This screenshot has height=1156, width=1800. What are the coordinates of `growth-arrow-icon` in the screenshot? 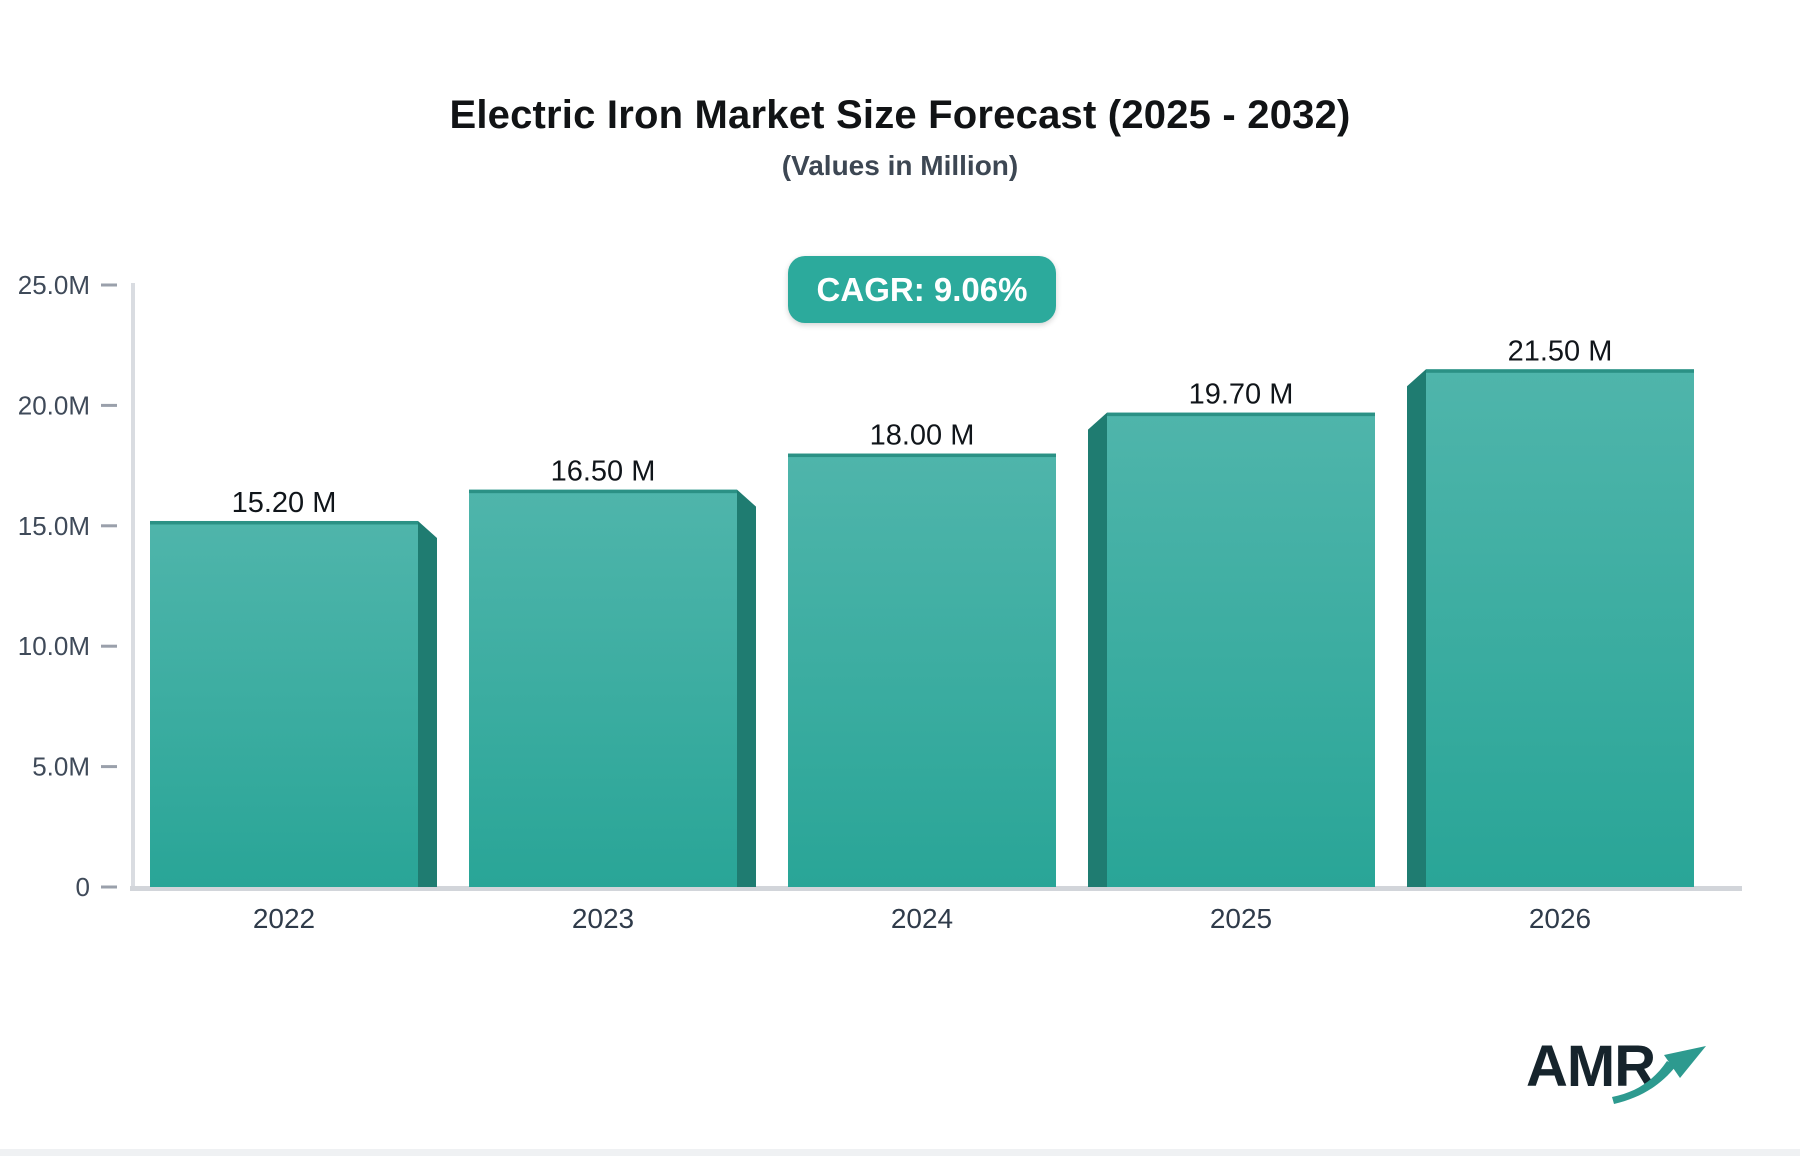 It's located at (1659, 1075).